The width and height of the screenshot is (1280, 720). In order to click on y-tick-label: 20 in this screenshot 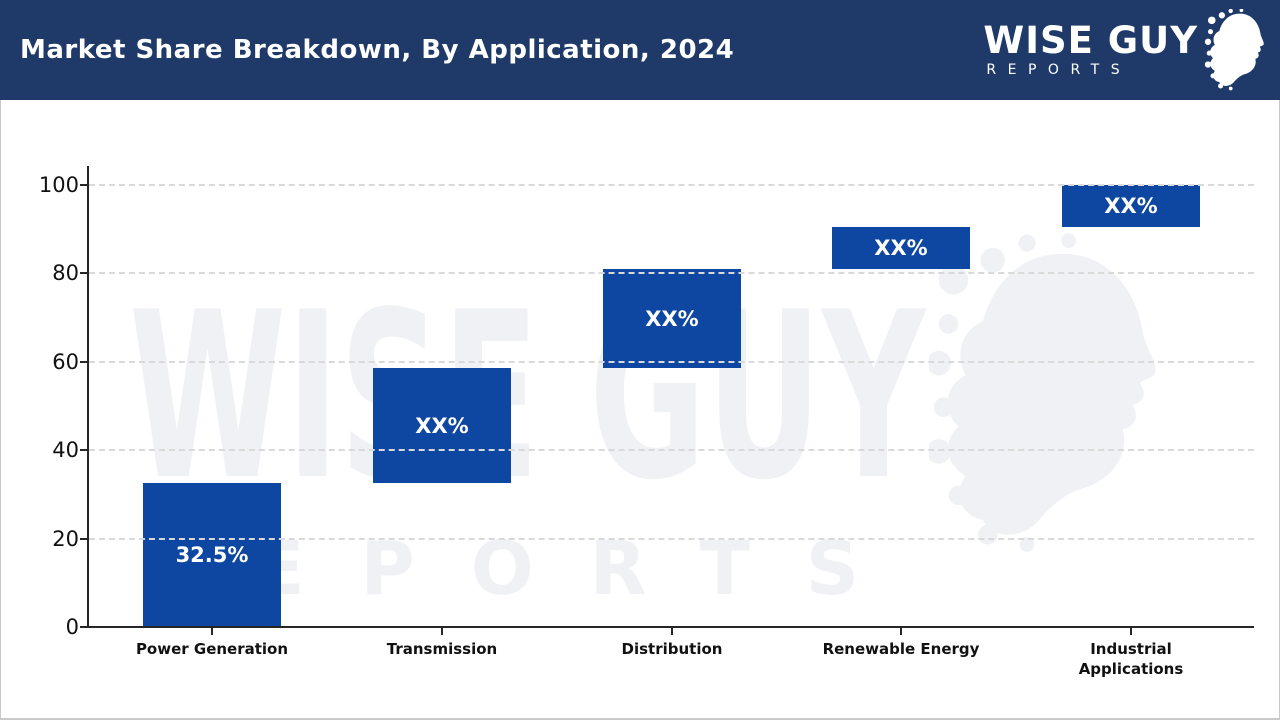, I will do `click(65, 538)`.